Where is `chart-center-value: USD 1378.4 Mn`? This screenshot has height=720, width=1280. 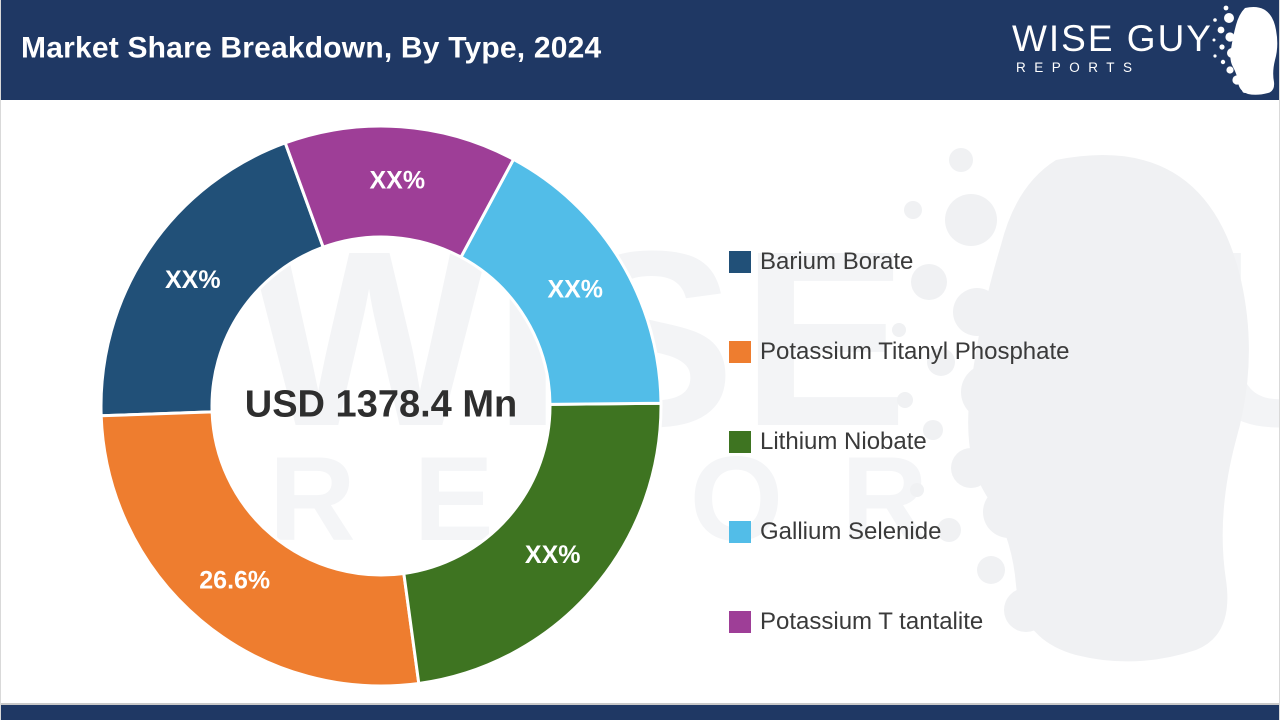
chart-center-value: USD 1378.4 Mn is located at coordinates (381, 404).